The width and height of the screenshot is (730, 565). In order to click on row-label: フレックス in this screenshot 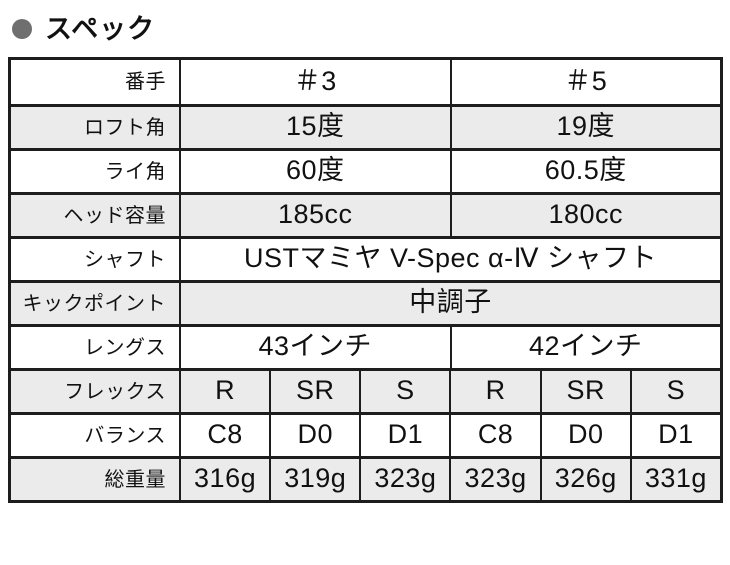, I will do `click(115, 391)`.